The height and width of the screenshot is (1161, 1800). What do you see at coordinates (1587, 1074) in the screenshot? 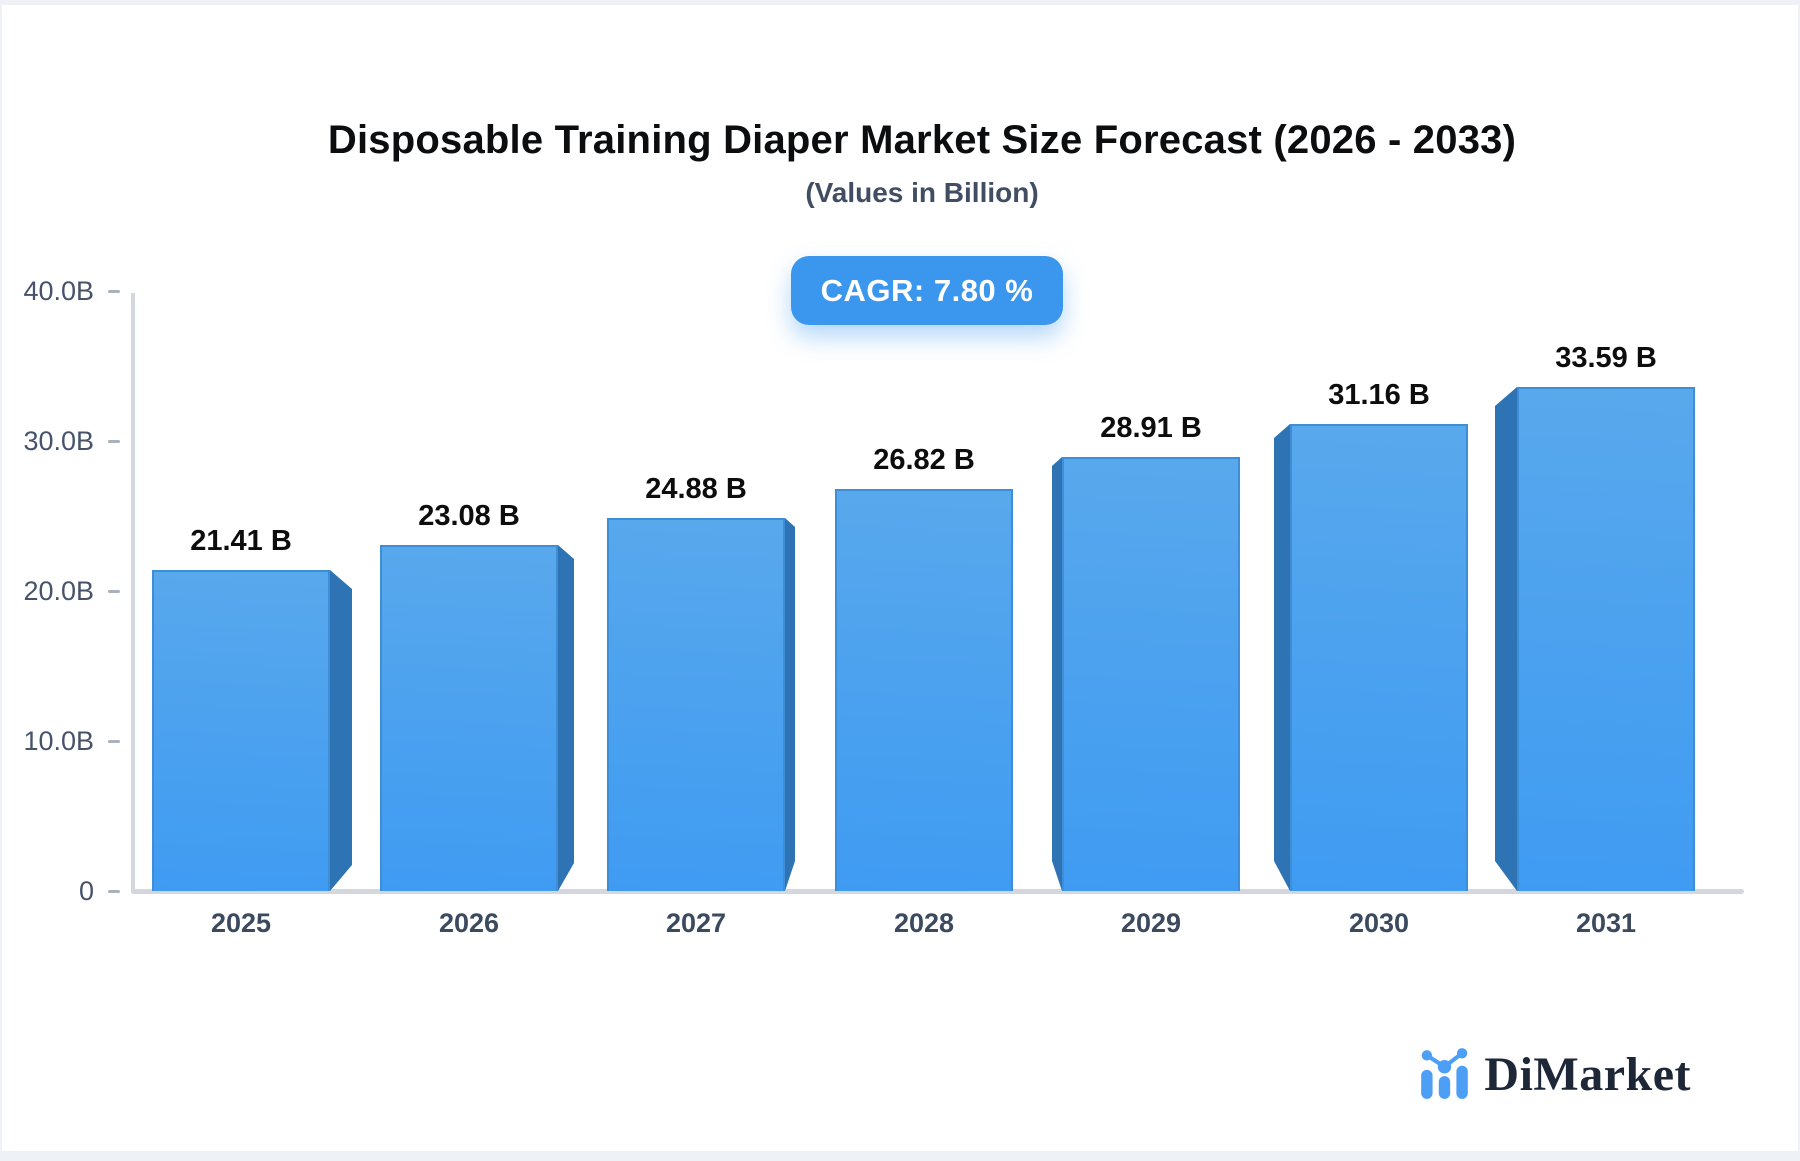
I see `brand-name: DiMarket` at bounding box center [1587, 1074].